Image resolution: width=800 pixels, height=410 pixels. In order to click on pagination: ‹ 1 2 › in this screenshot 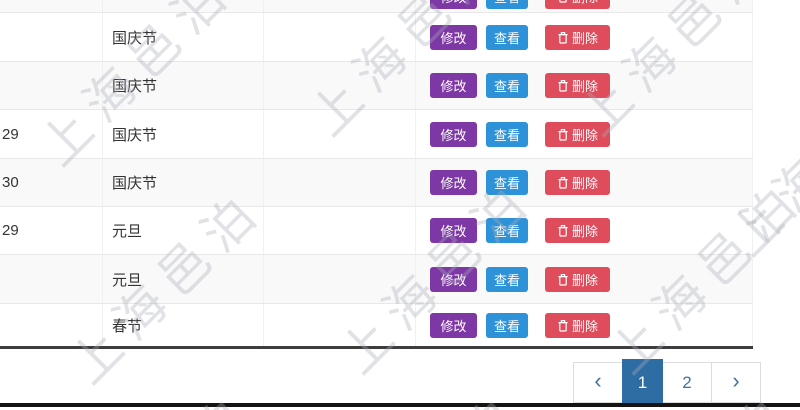, I will do `click(667, 382)`.